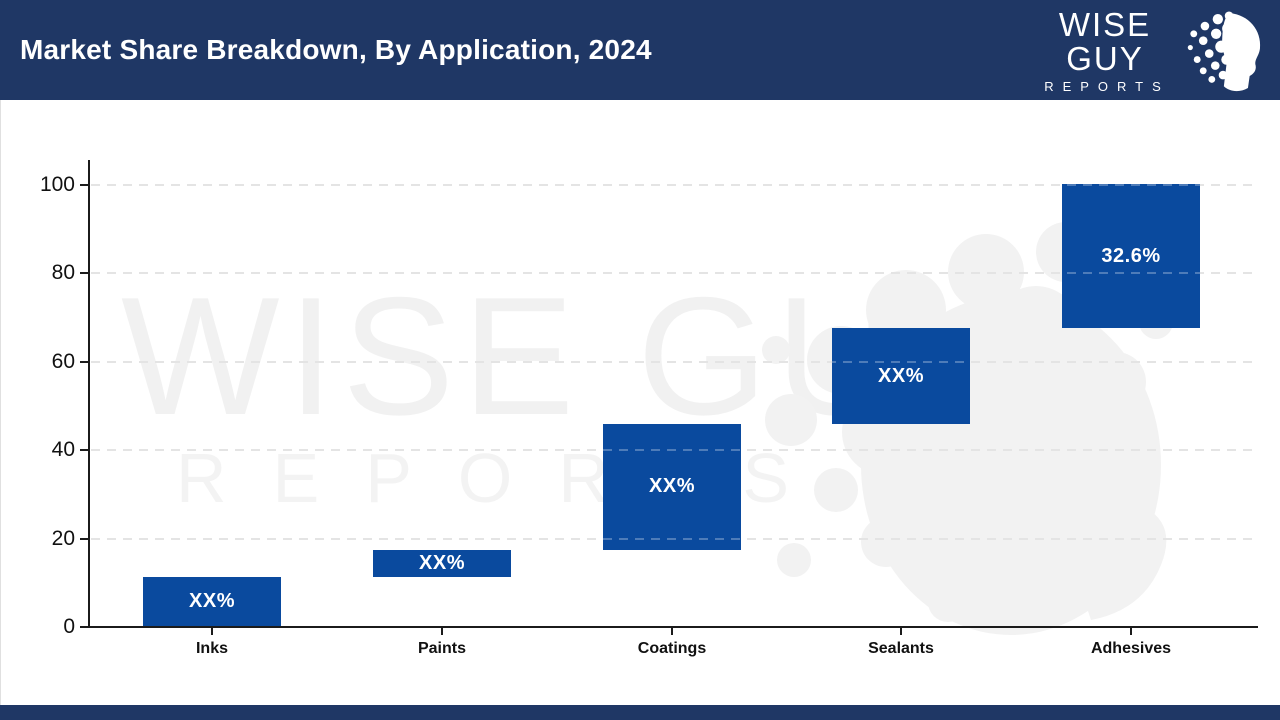  I want to click on bar-sealants: XX%, so click(901, 376).